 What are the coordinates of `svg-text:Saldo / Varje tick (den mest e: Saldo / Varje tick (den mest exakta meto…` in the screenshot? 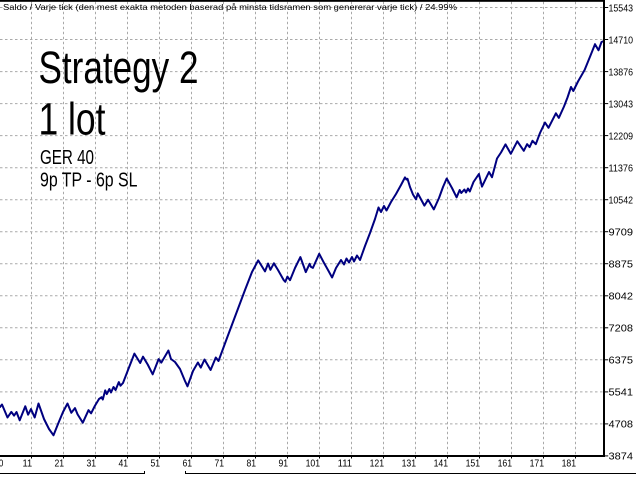 It's located at (230, 7).